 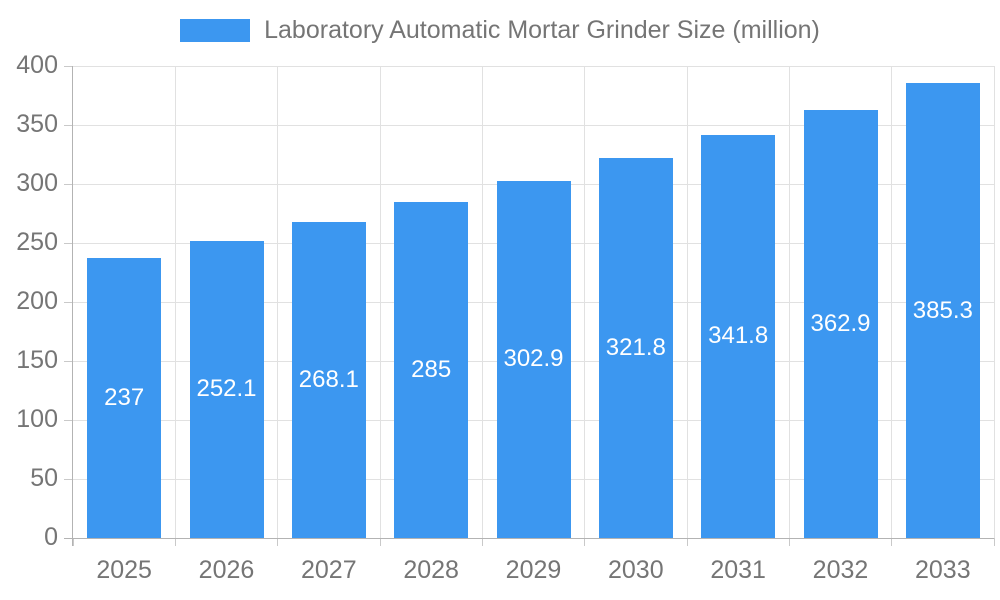 I want to click on y-axis-tick-label: 300, so click(x=37, y=183).